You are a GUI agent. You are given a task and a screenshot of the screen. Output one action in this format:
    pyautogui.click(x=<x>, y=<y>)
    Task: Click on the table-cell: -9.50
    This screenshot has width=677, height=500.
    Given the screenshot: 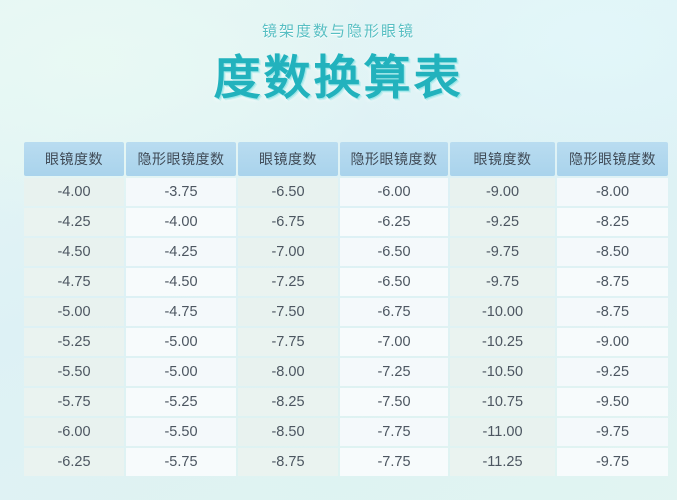 What is the action you would take?
    pyautogui.click(x=612, y=402)
    